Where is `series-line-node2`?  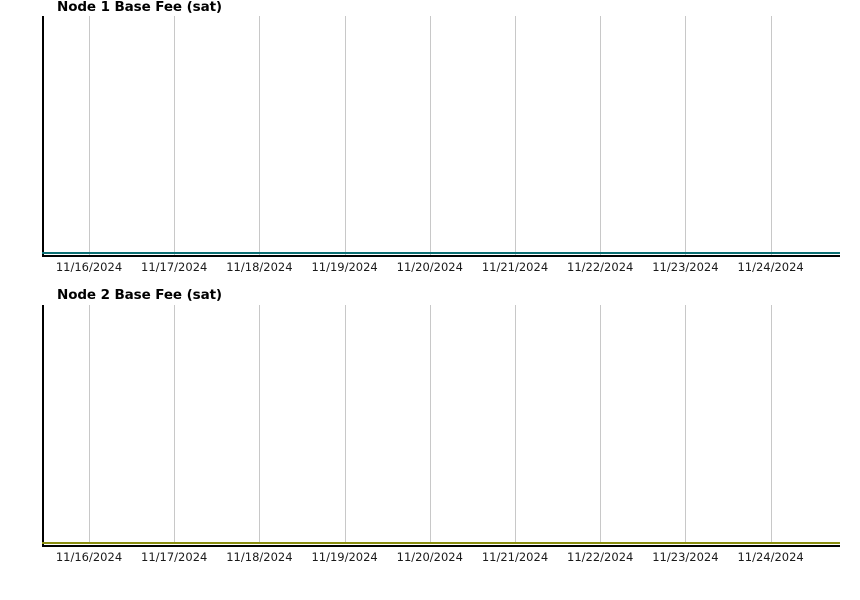
series-line-node2 is located at coordinates (441, 543).